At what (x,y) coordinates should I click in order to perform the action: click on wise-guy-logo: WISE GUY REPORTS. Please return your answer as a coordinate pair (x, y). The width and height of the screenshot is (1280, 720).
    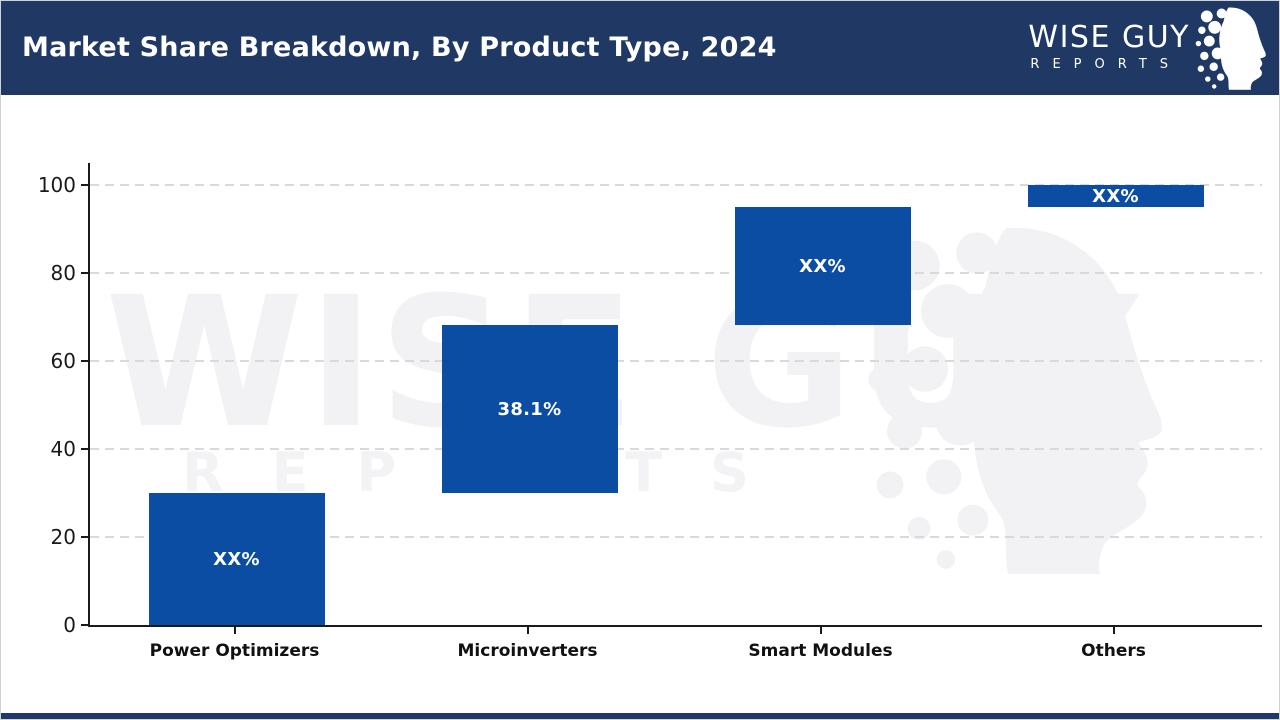
    Looking at the image, I should click on (1147, 48).